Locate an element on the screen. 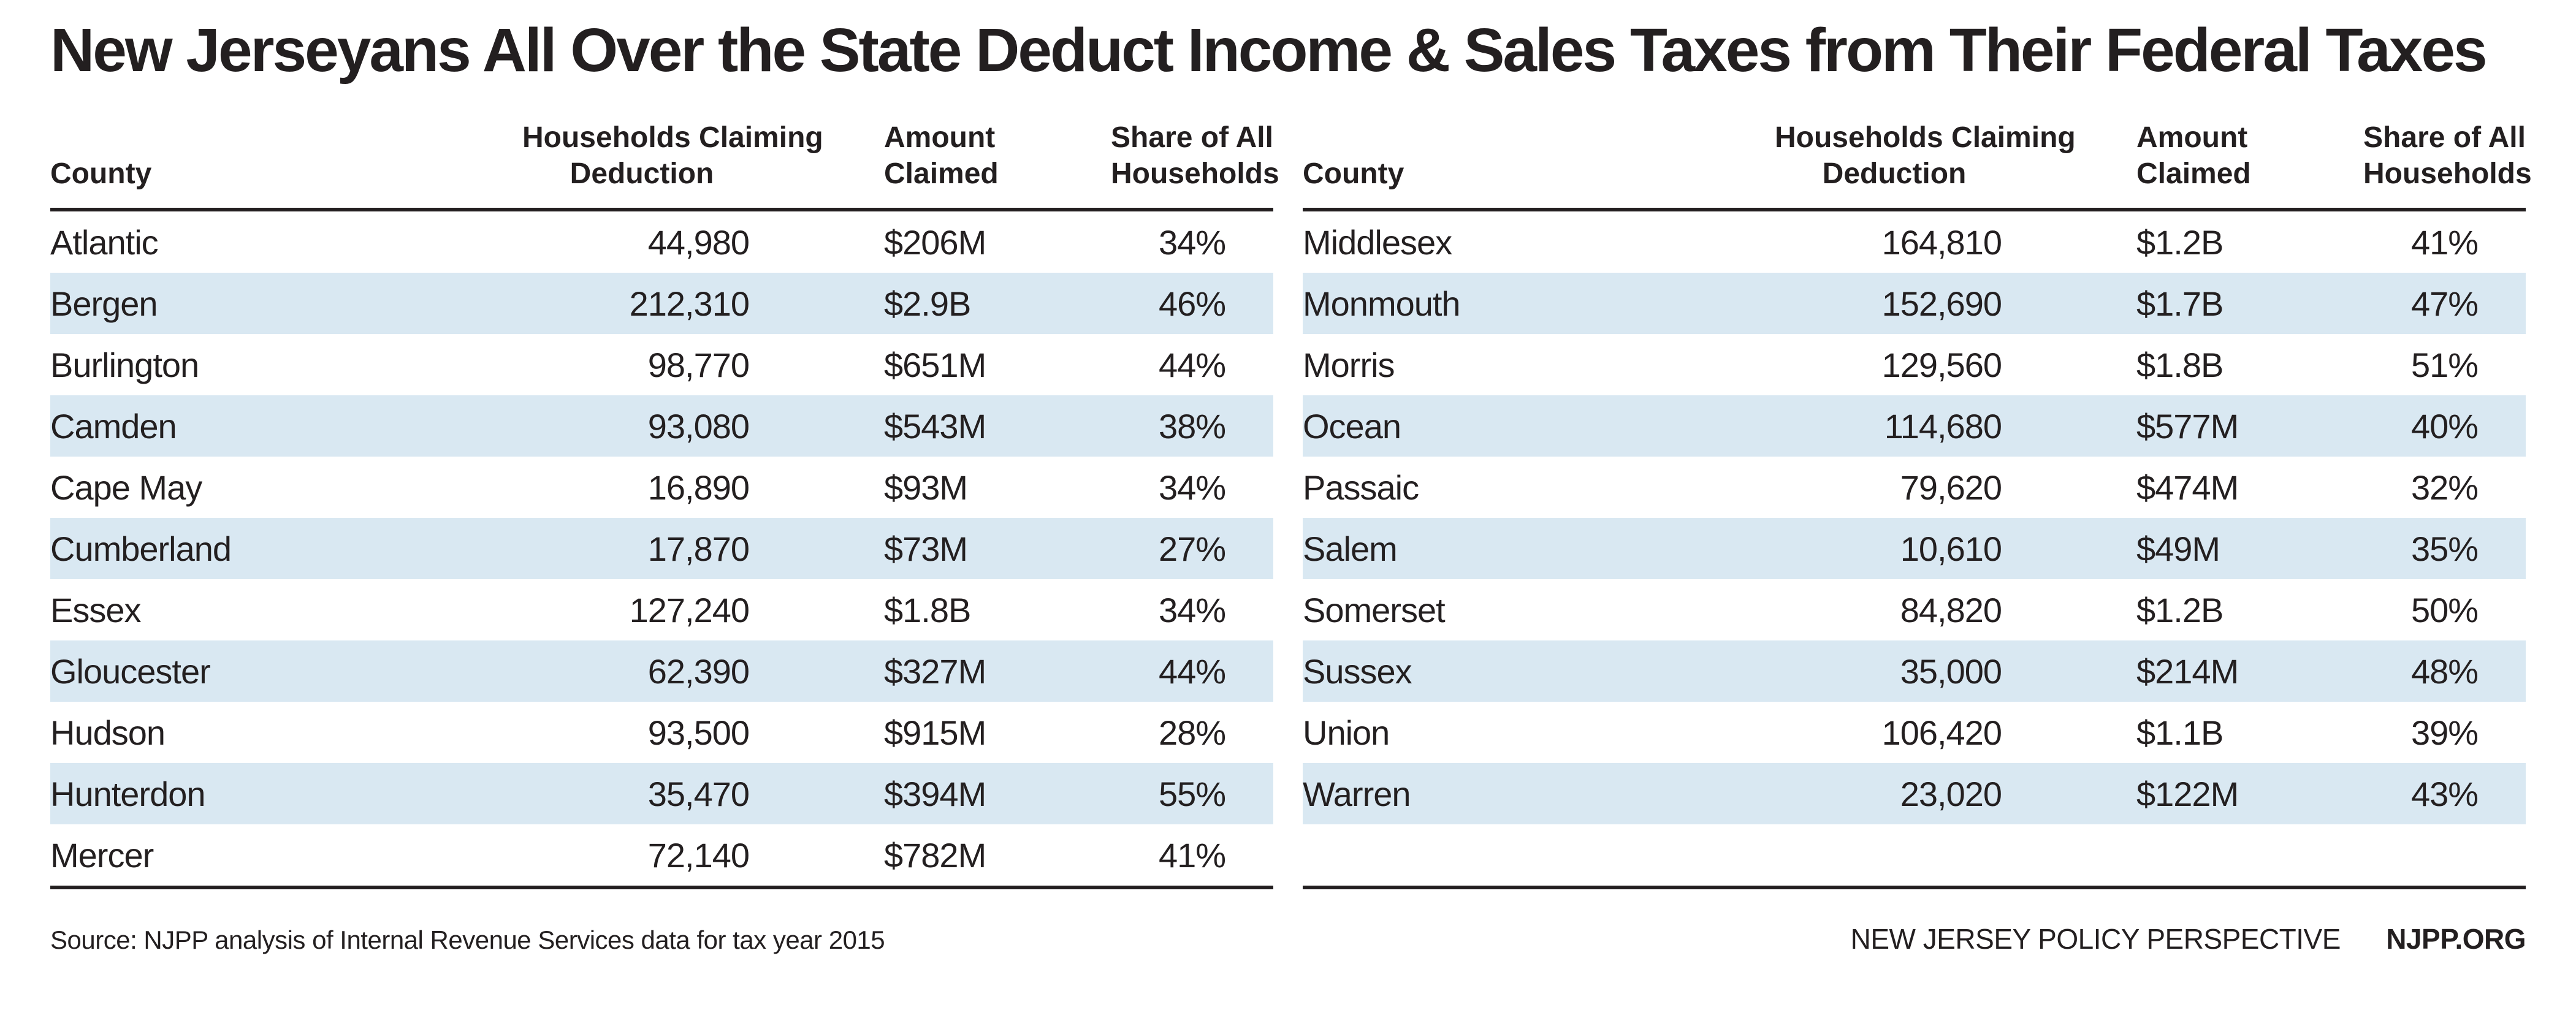  households-cell: 212,310 is located at coordinates (641, 304).